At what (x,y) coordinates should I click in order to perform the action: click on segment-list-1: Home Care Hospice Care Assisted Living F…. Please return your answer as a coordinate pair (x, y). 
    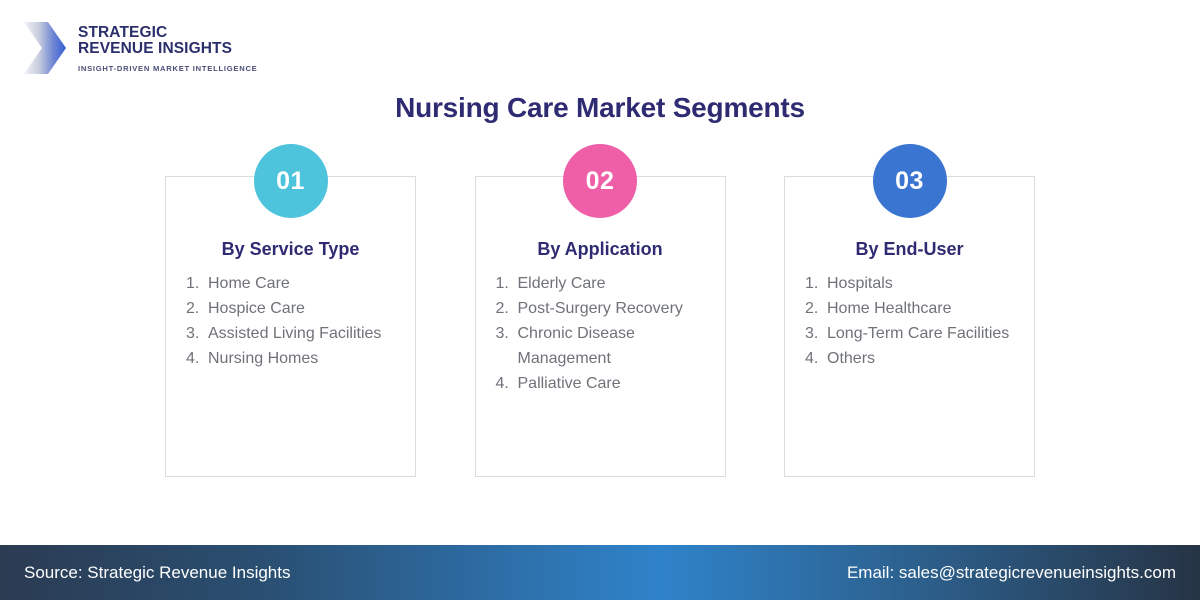
    Looking at the image, I should click on (294, 321).